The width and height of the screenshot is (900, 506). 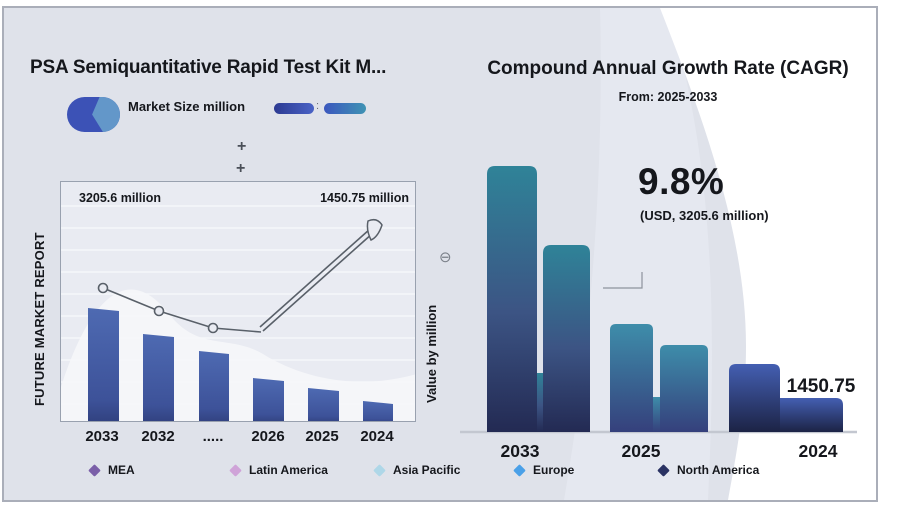 What do you see at coordinates (431, 354) in the screenshot?
I see `value-axis-label: Value by million` at bounding box center [431, 354].